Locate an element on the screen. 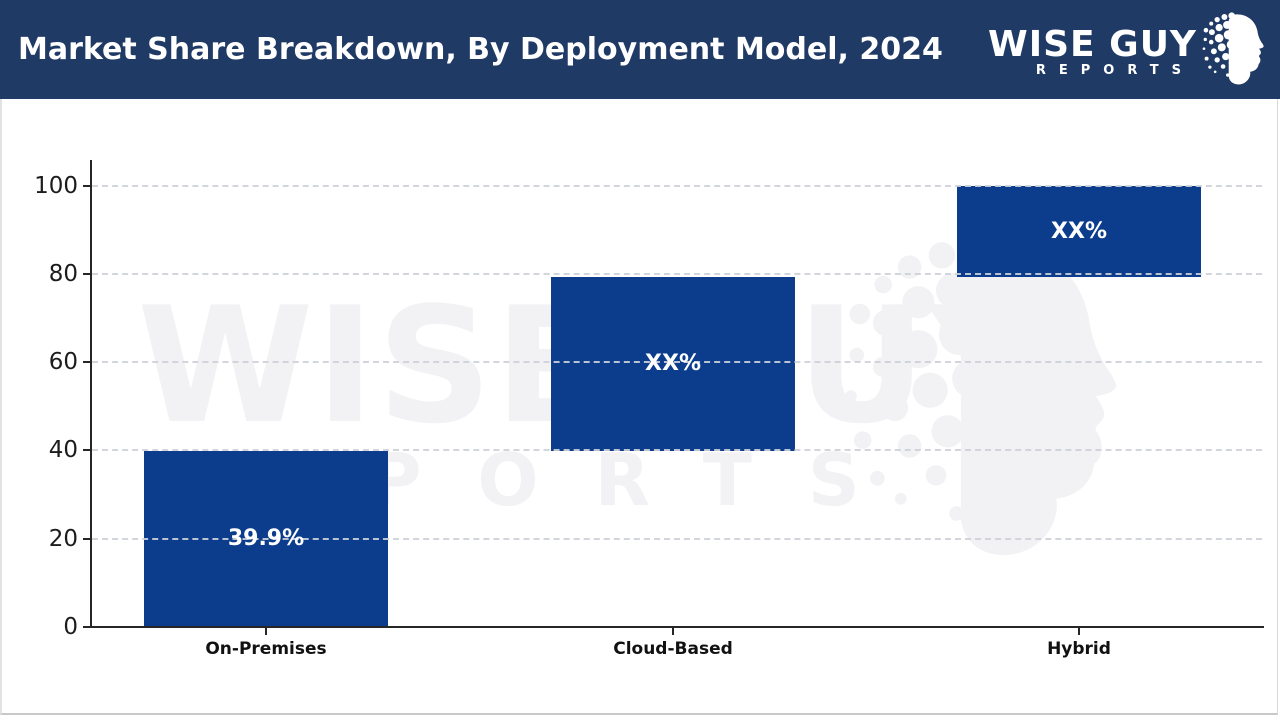  y-axis-tick-label-60: 60 is located at coordinates (63, 362).